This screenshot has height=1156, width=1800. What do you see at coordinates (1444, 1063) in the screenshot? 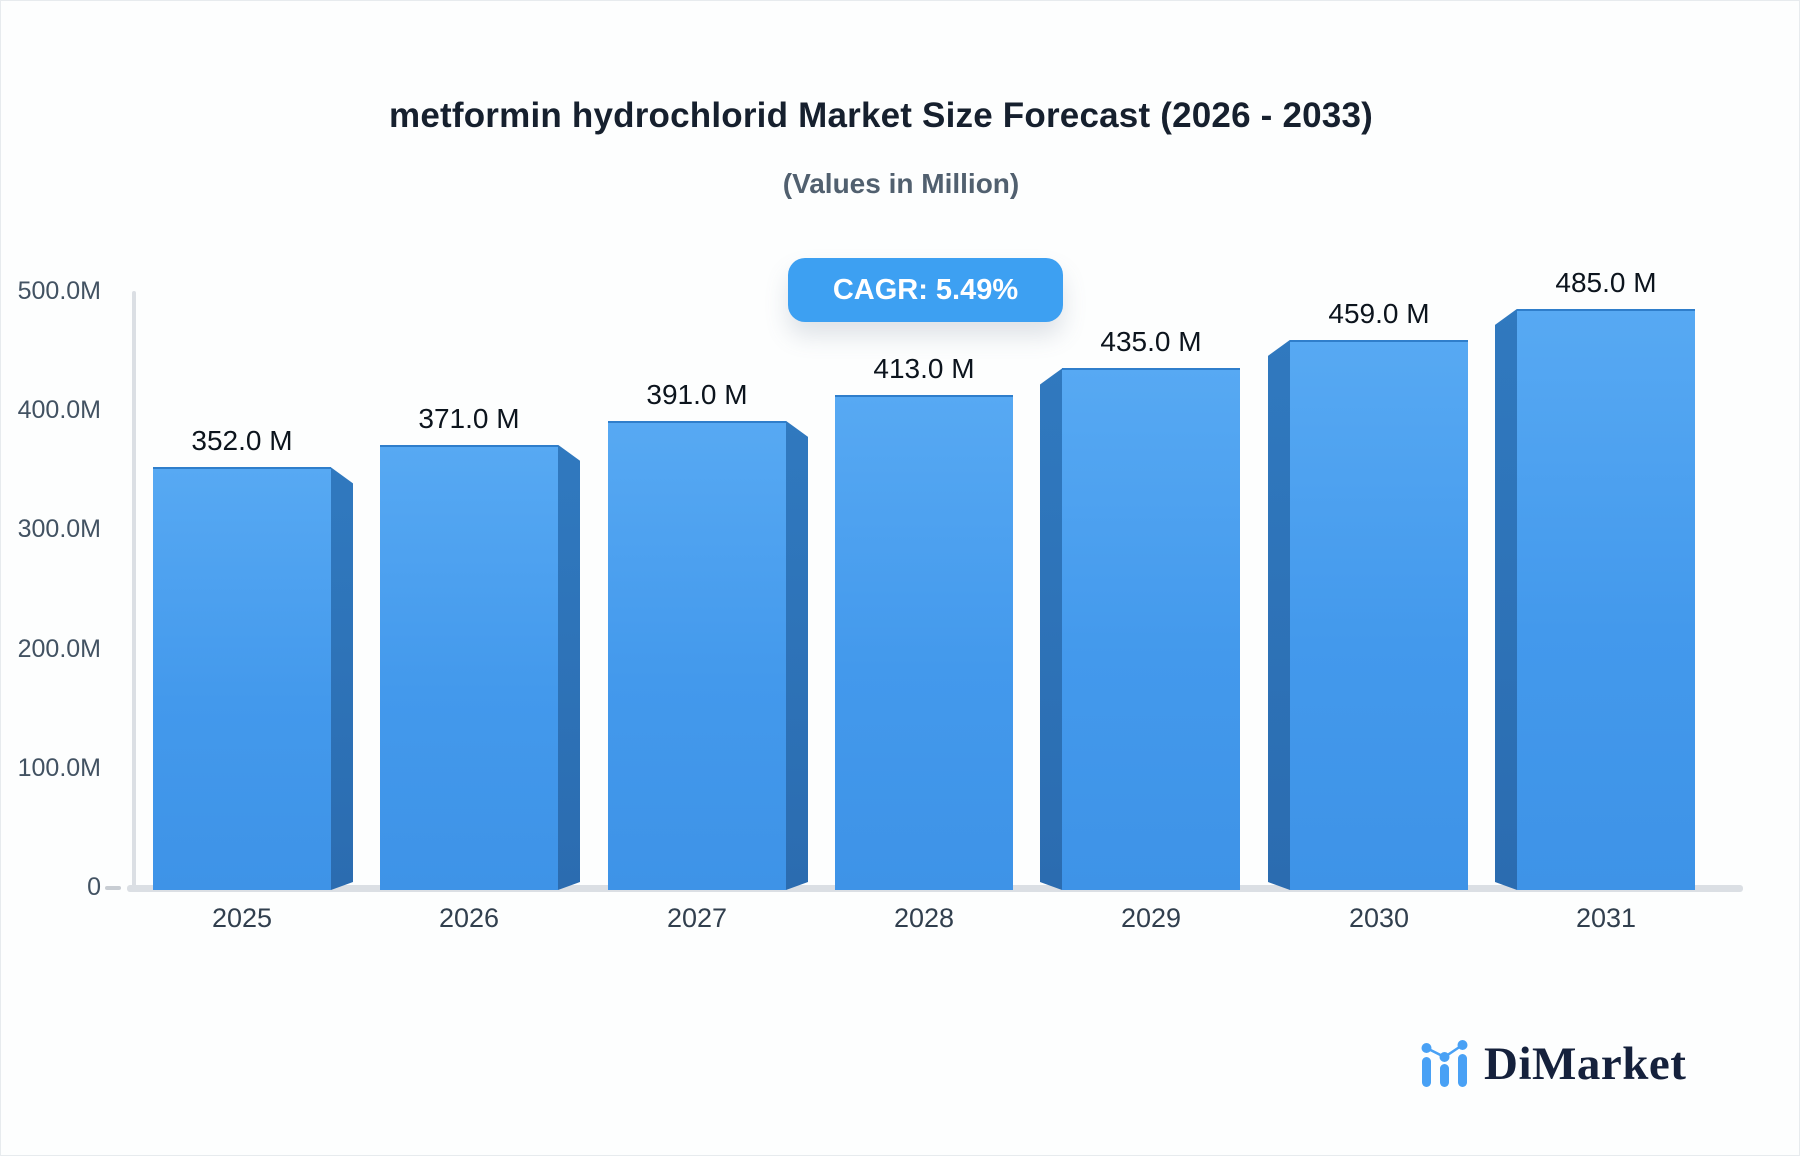
I see `bar-chart-logo-icon` at bounding box center [1444, 1063].